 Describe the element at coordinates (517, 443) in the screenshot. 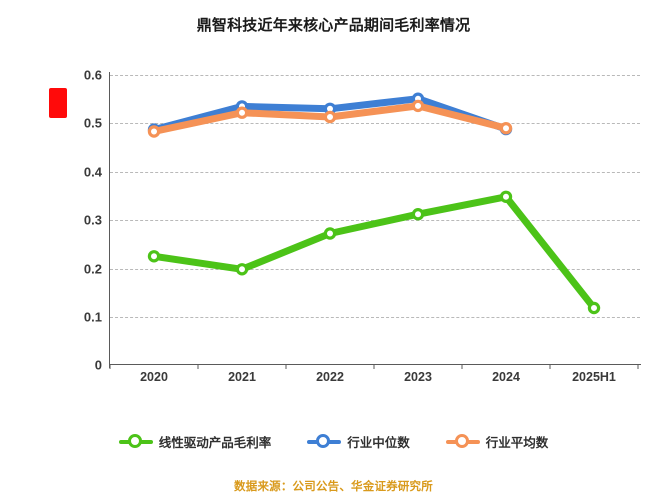

I see `legend-label-orange: 行业平均数` at that location.